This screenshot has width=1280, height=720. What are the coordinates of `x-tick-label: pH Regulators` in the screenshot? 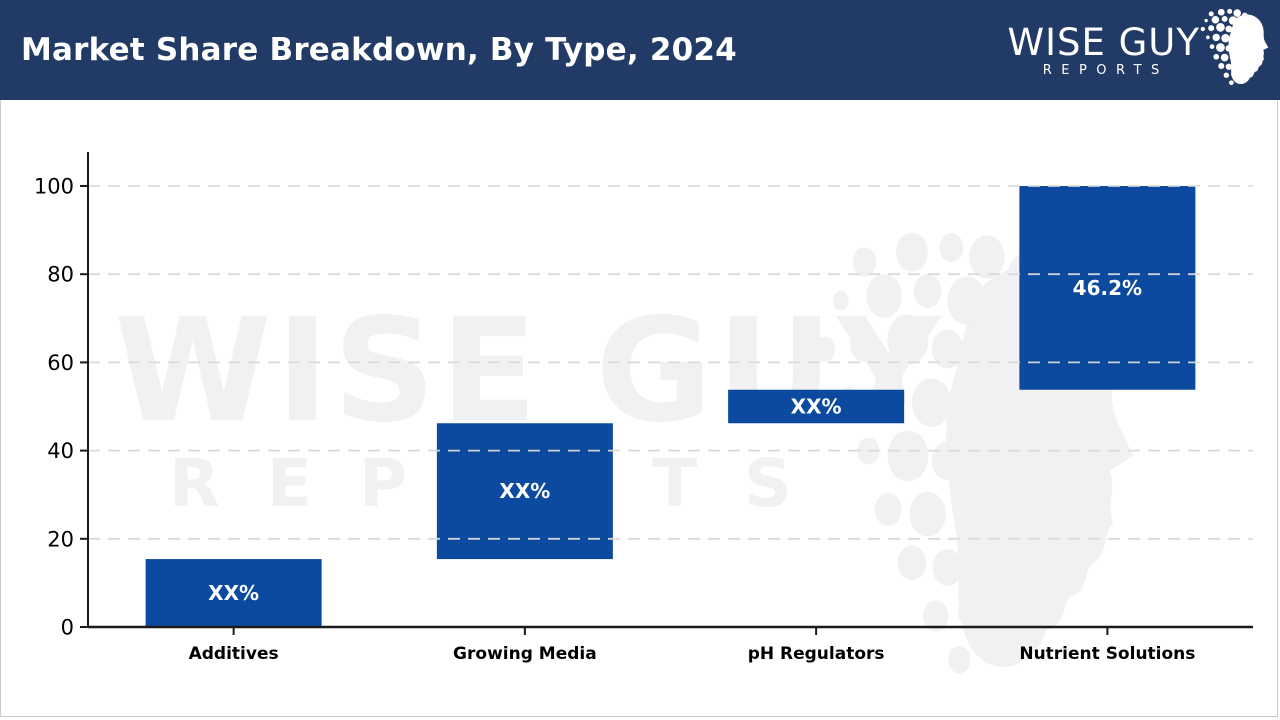 It's located at (816, 654).